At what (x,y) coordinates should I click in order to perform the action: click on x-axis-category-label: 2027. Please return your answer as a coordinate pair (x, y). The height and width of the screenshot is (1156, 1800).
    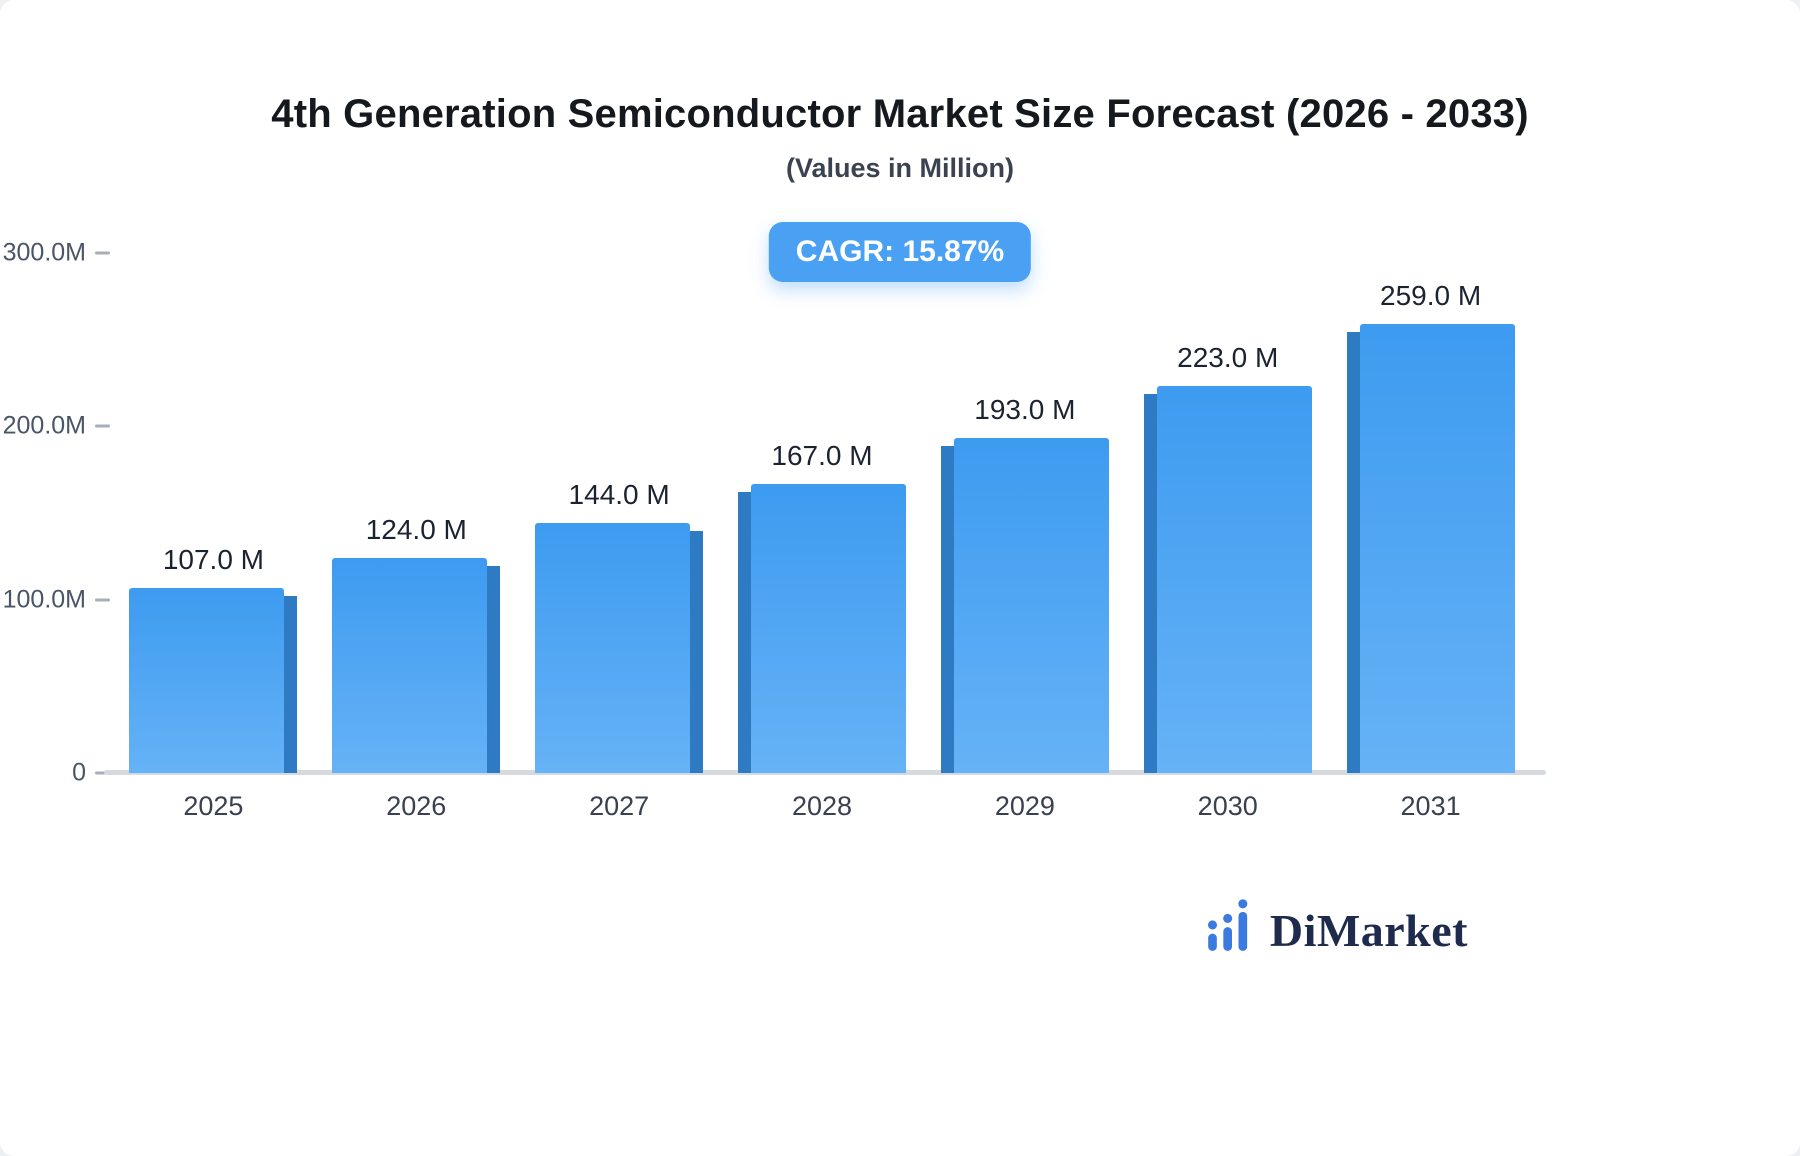
    Looking at the image, I should click on (619, 806).